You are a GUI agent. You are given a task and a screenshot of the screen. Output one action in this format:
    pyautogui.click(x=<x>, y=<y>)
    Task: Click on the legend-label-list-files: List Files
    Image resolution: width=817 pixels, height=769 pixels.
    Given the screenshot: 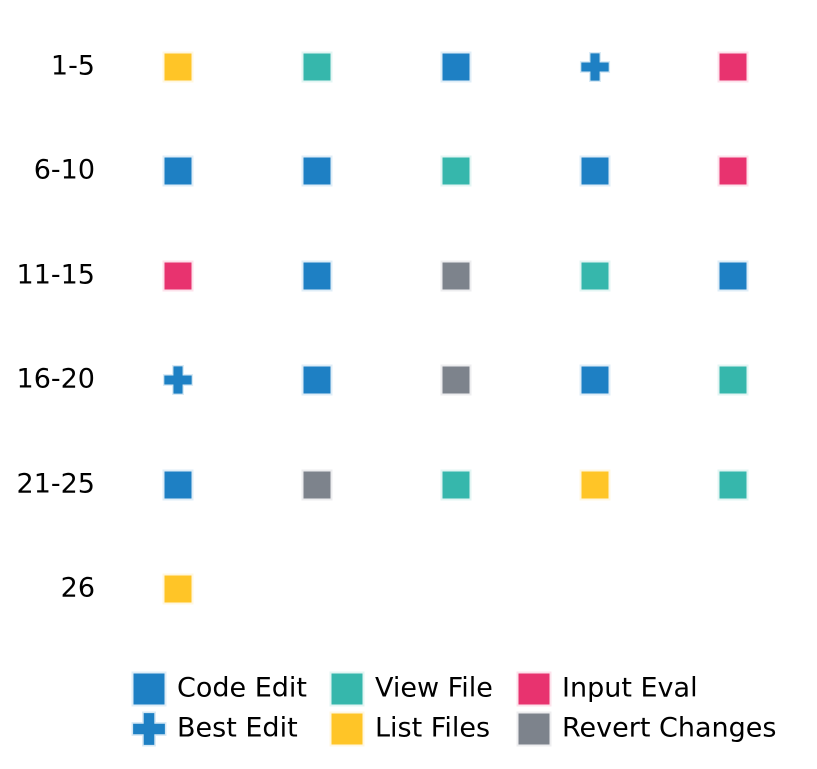 What is the action you would take?
    pyautogui.click(x=433, y=728)
    